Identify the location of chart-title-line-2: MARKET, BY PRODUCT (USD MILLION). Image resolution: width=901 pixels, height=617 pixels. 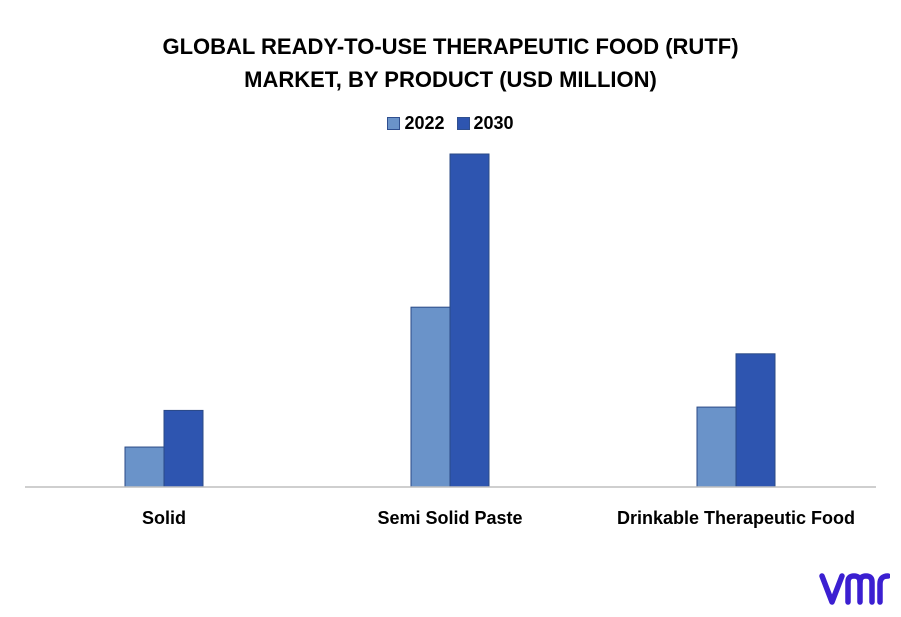
(450, 79).